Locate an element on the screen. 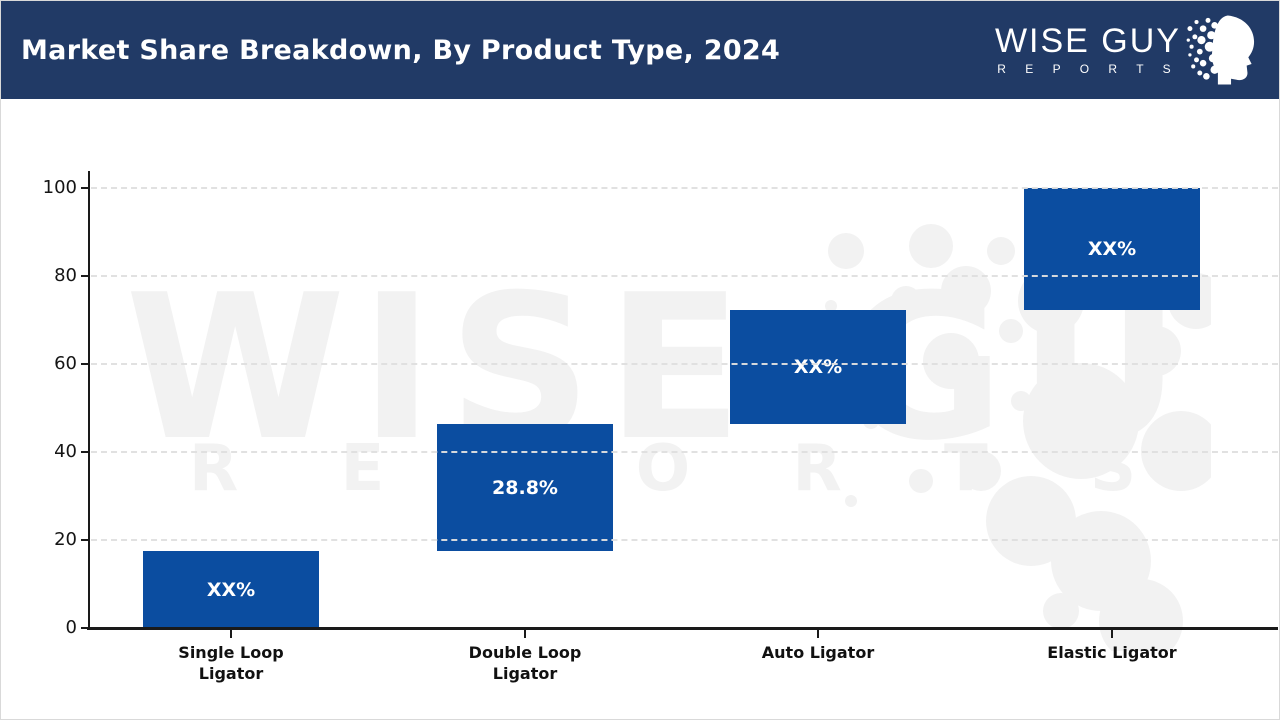  x-tick-label-elastic-ligator: Elastic Ligator is located at coordinates (1112, 652).